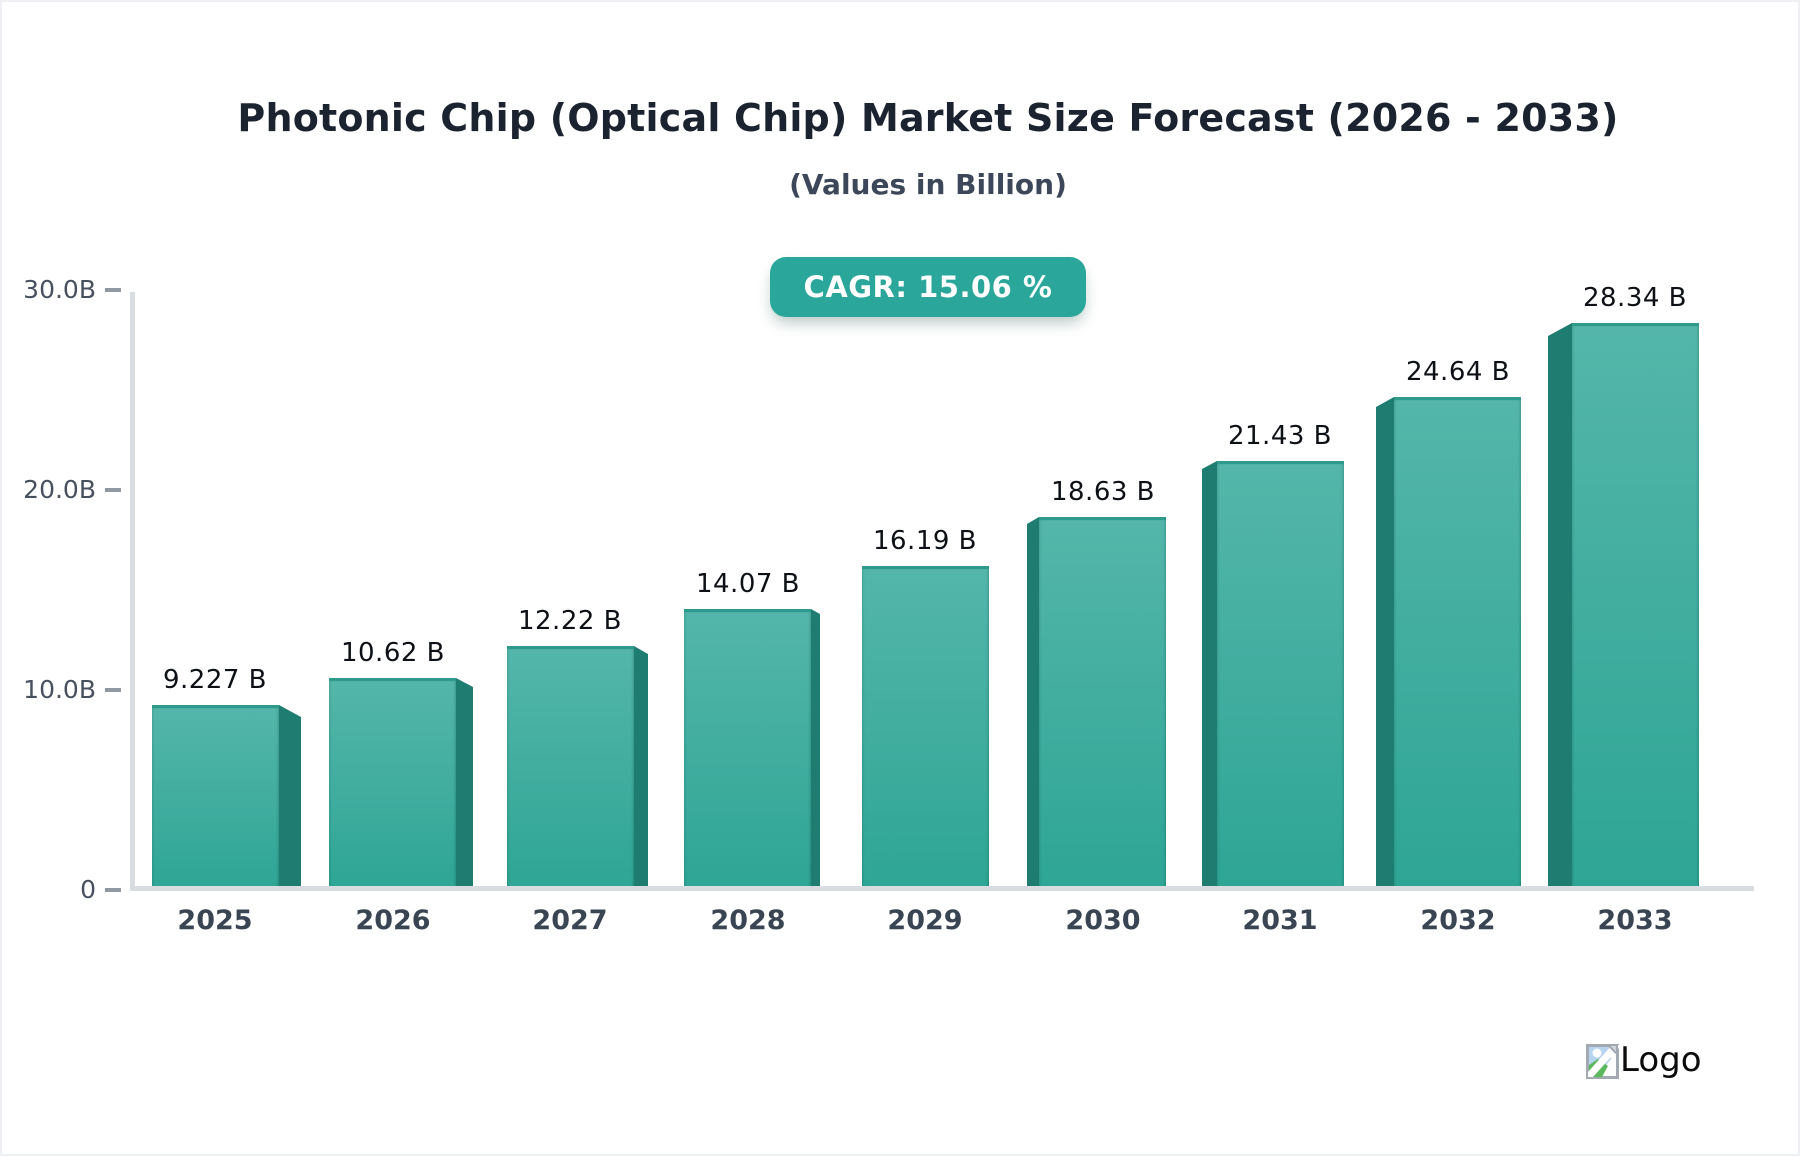 The height and width of the screenshot is (1156, 1800). I want to click on bar-value-label: 12.22 B, so click(570, 621).